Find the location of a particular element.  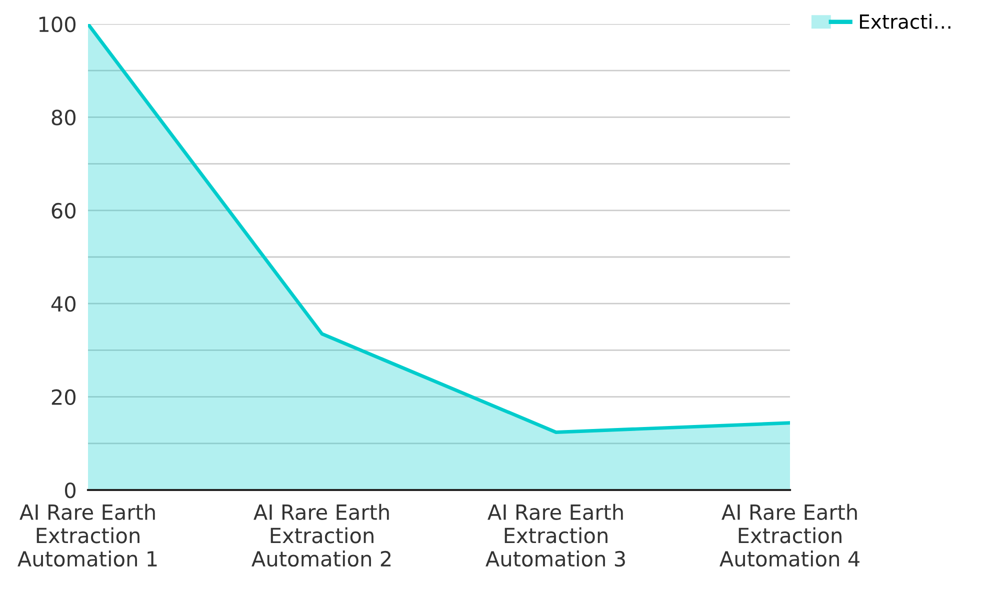

y-tick-label: 0 is located at coordinates (70, 490).